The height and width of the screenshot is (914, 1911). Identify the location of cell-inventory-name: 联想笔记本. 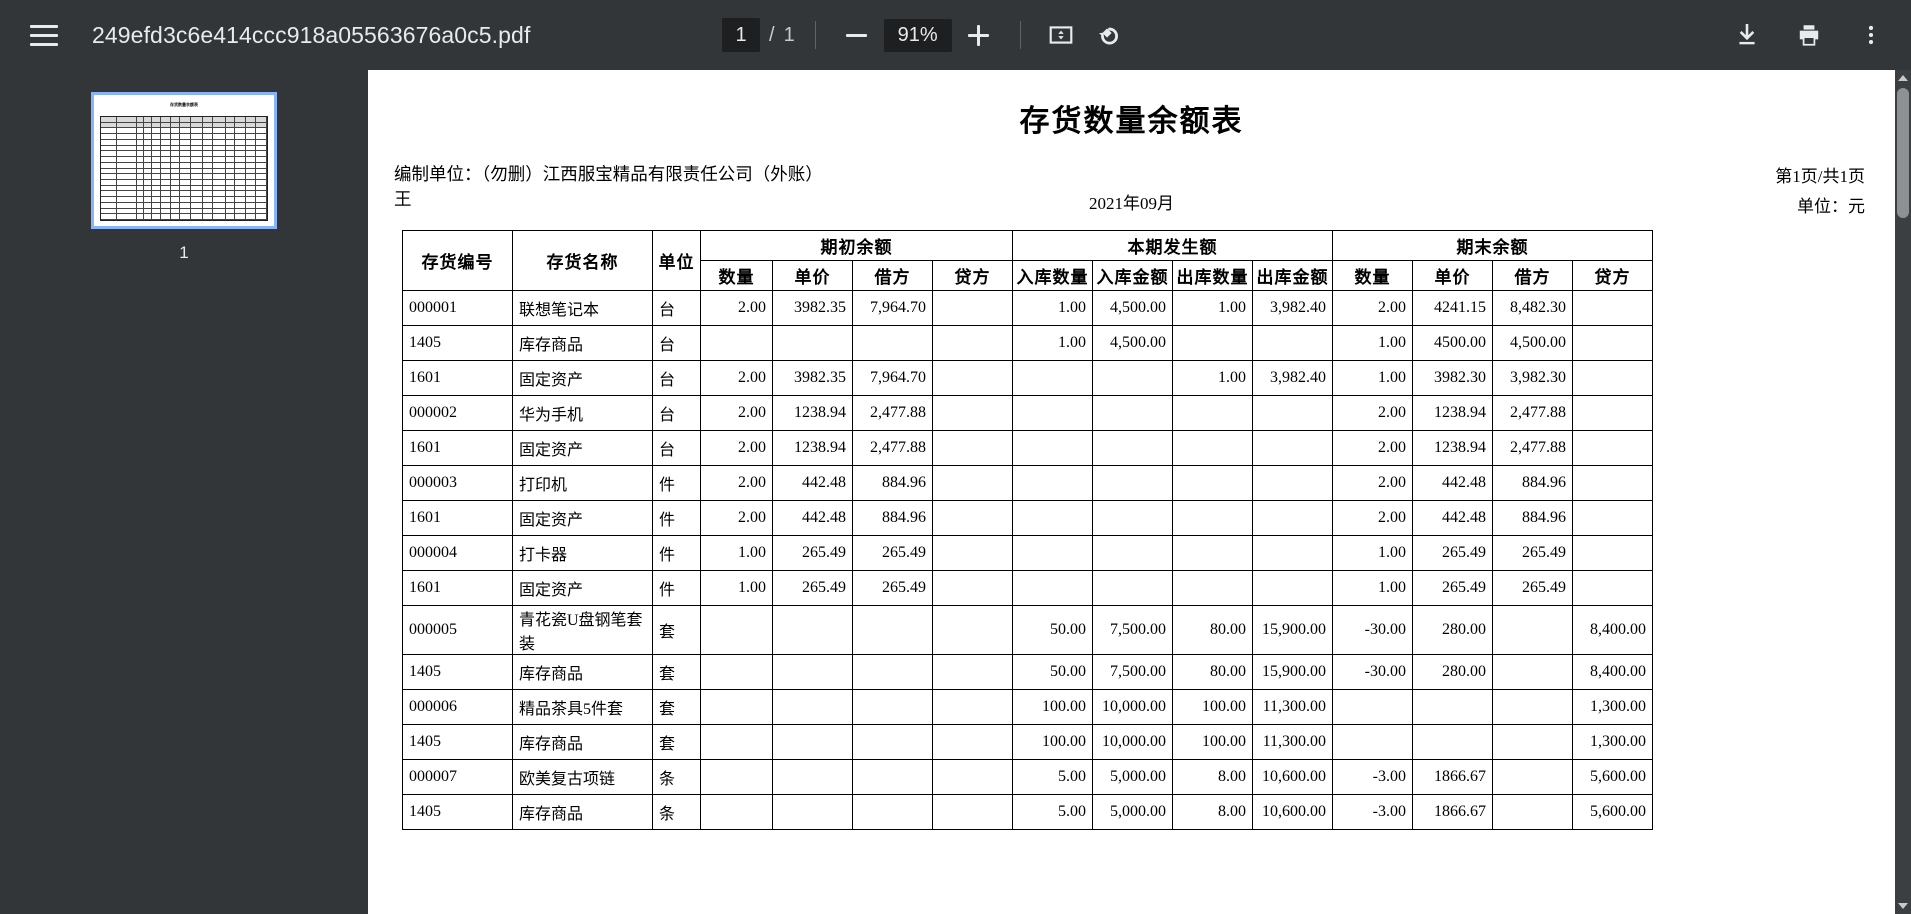
(582, 308).